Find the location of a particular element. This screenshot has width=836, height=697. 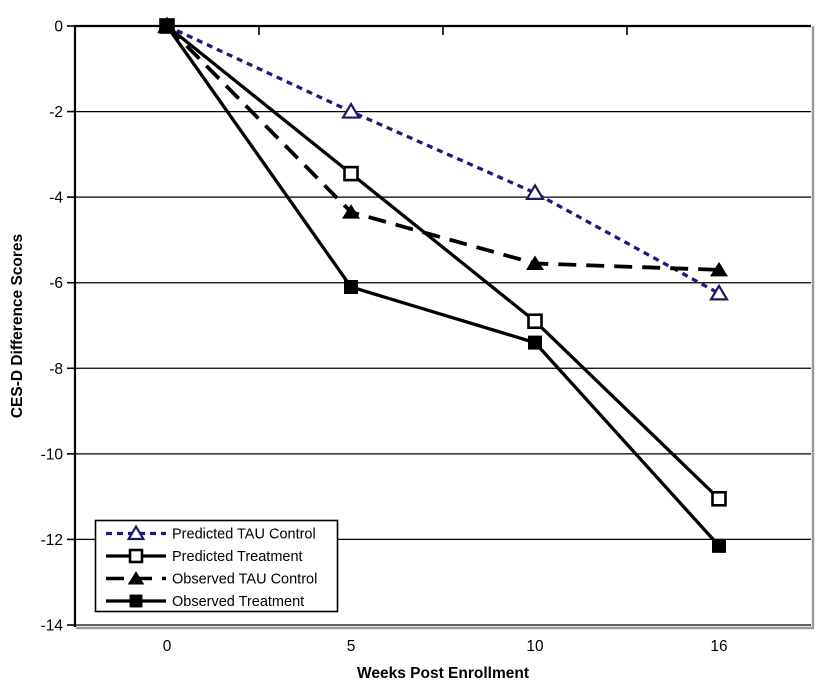

x-axis-title: Weeks Post Enrollment is located at coordinates (443, 673).